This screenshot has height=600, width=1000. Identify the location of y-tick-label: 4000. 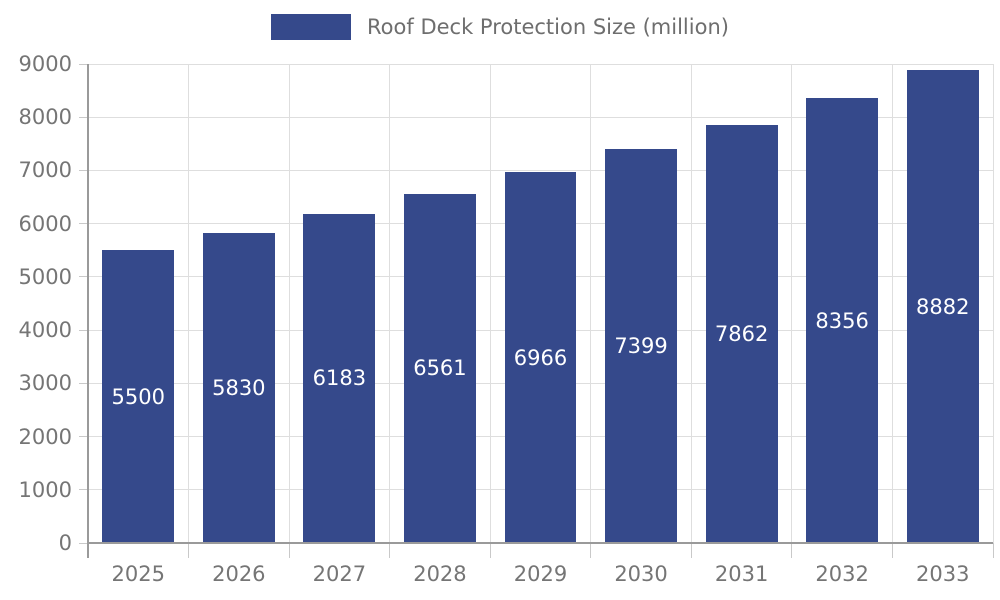
(45, 330).